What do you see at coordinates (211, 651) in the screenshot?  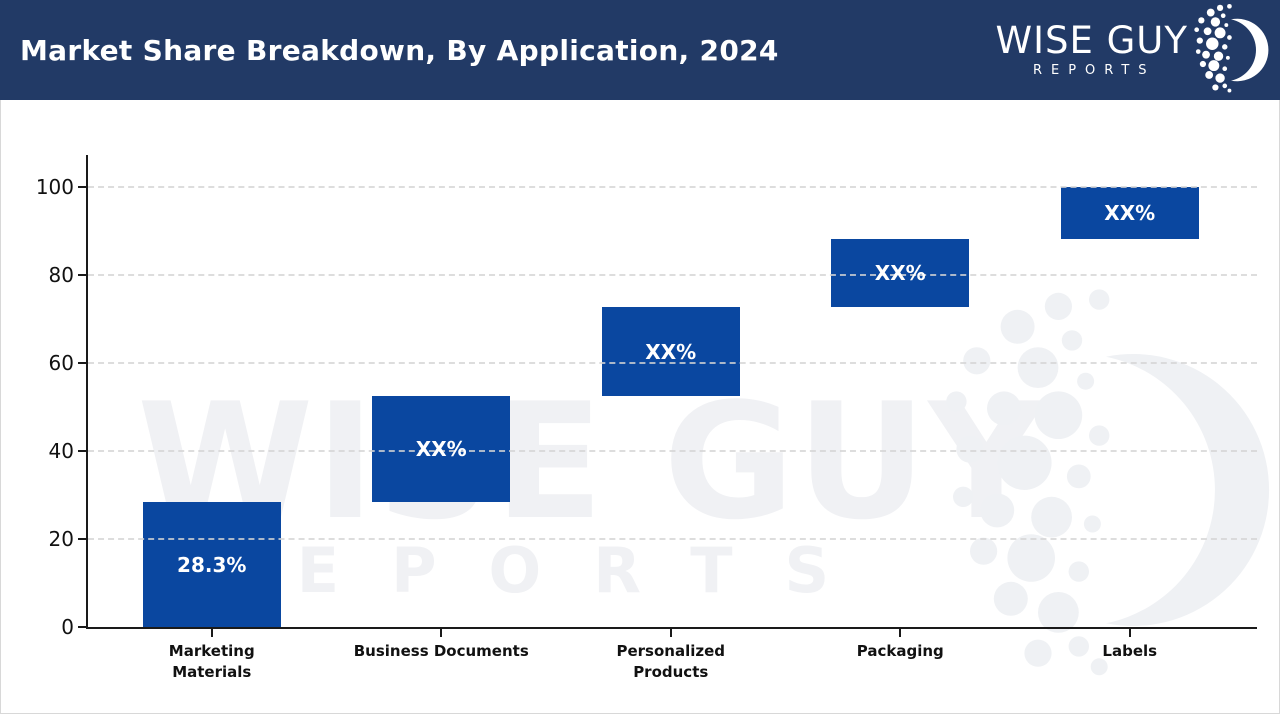 I see `x-category-label-line: Marketing` at bounding box center [211, 651].